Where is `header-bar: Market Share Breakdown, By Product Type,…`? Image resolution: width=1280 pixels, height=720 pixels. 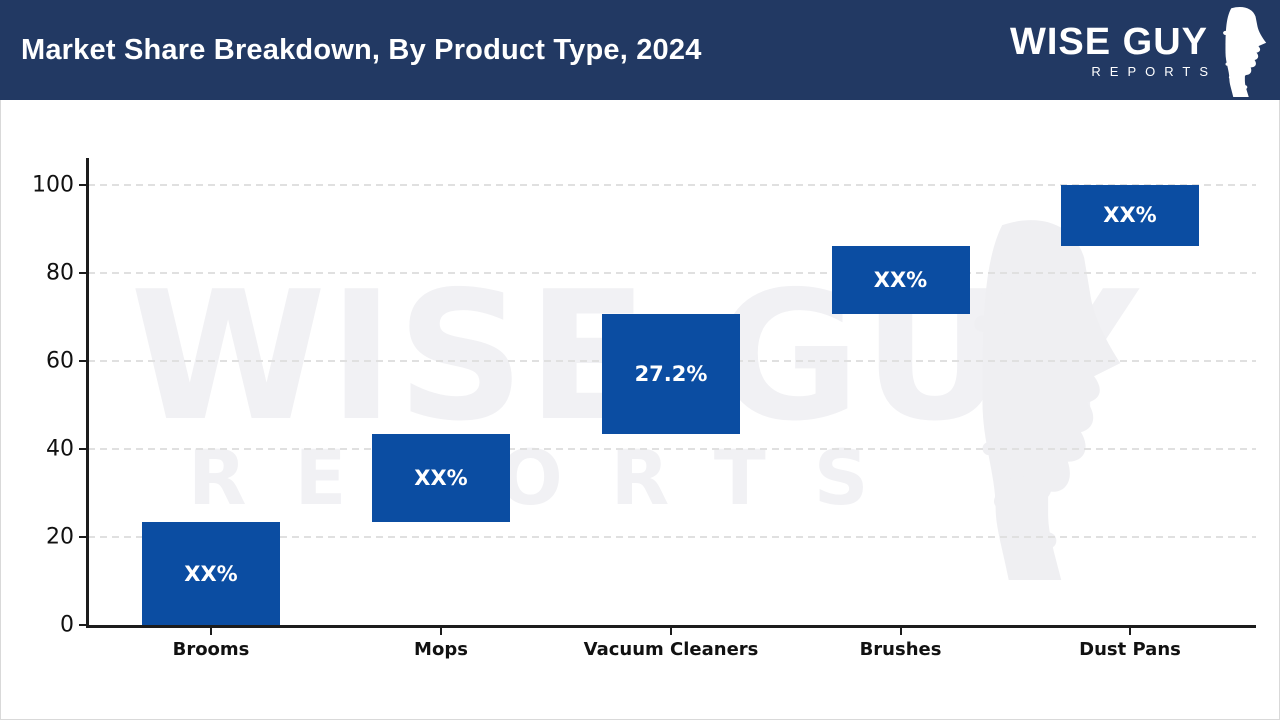
header-bar: Market Share Breakdown, By Product Type,… is located at coordinates (640, 50).